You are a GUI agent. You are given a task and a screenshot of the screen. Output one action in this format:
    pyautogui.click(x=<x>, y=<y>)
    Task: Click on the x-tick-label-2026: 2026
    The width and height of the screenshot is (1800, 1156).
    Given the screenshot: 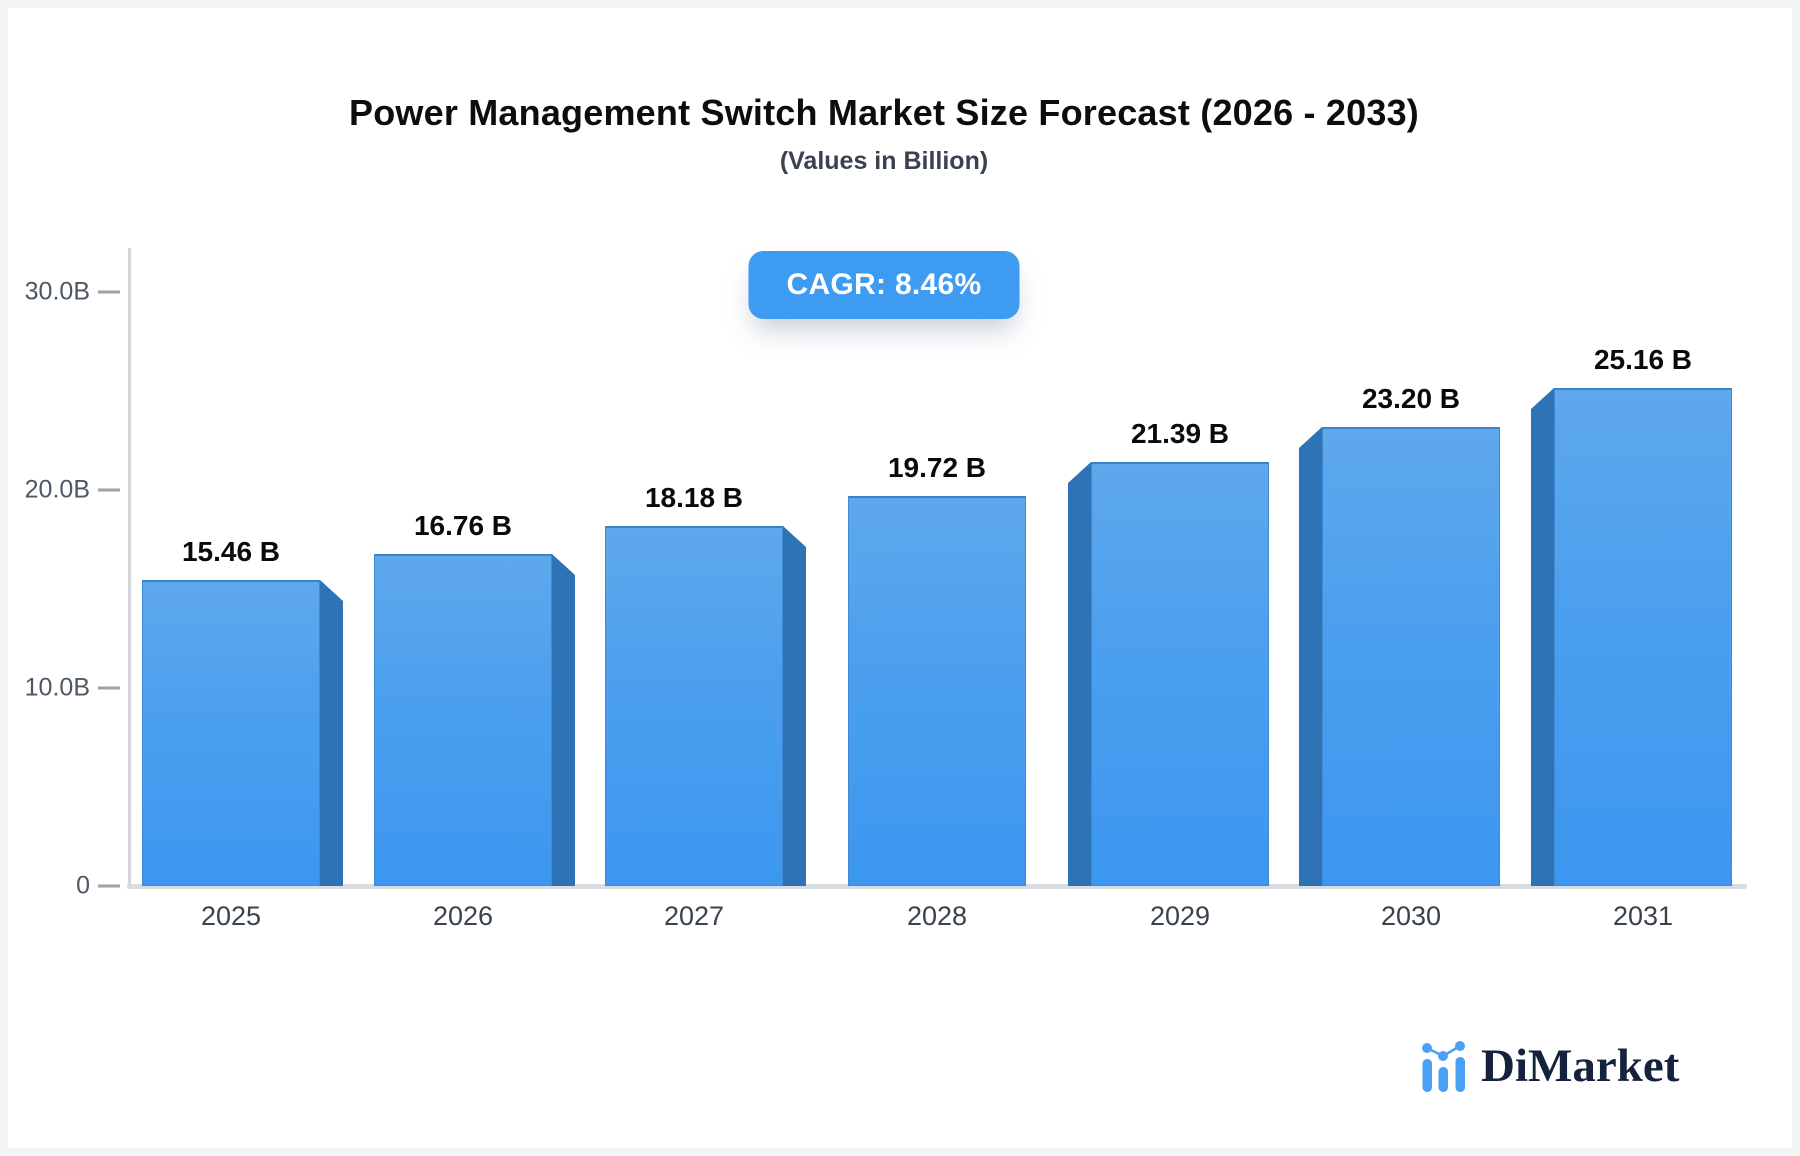 What is the action you would take?
    pyautogui.click(x=463, y=916)
    